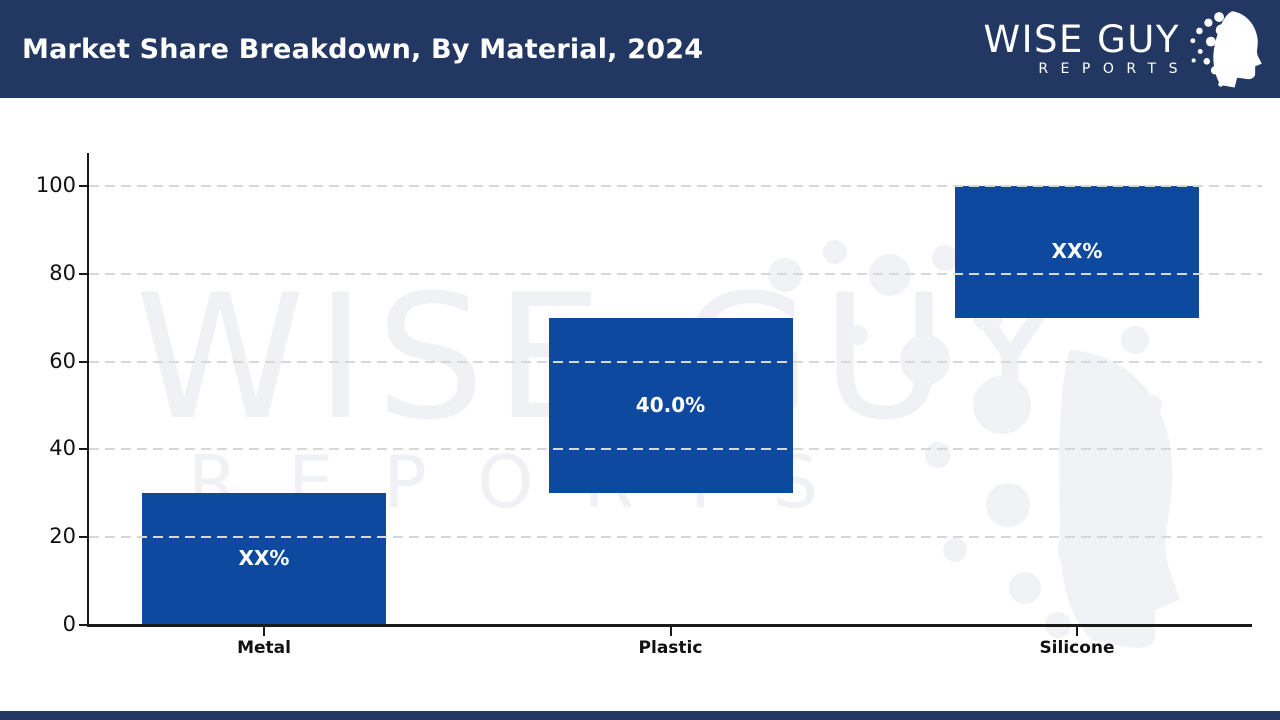 The image size is (1280, 720). I want to click on bar-value-label-plastic: 40.0%, so click(670, 404).